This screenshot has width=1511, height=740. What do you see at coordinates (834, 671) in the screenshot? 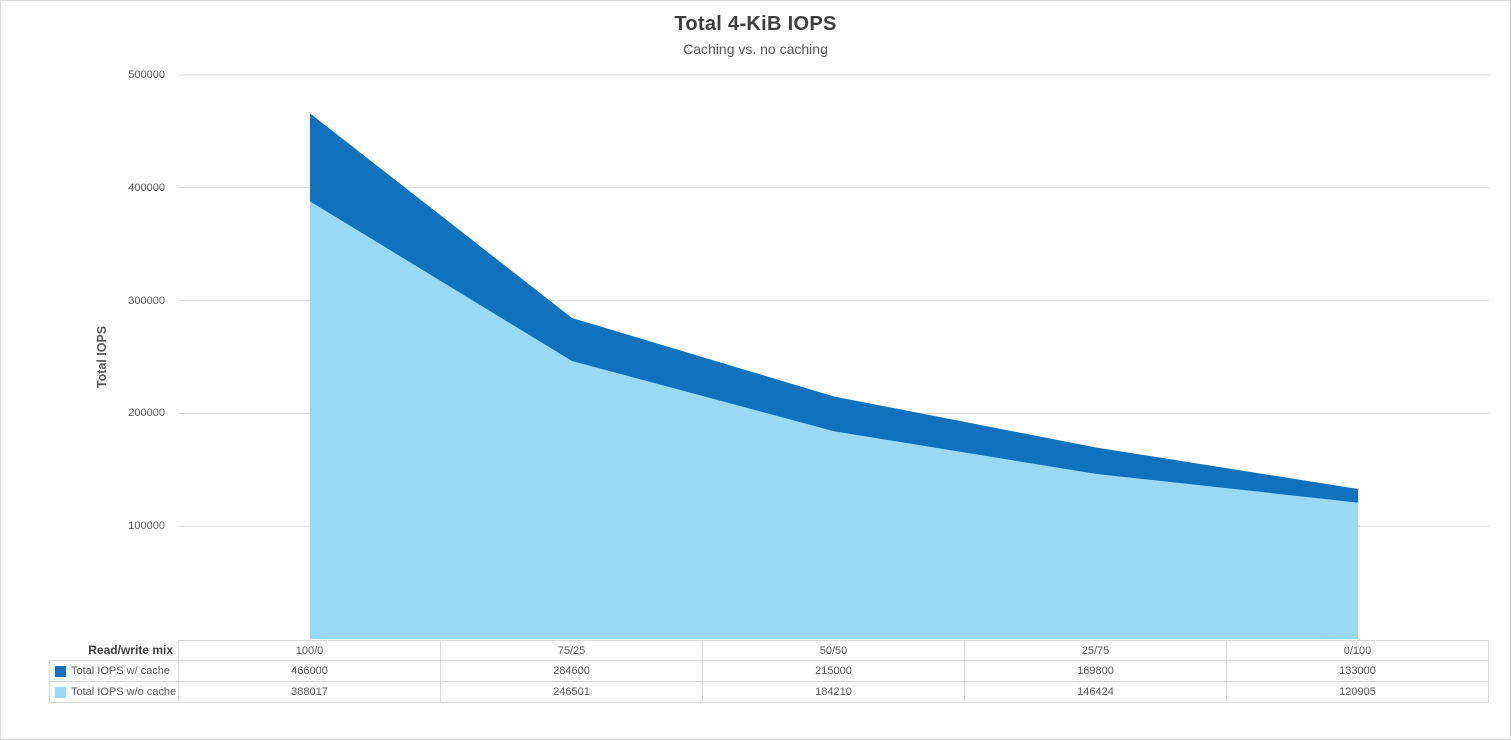
I see `value-cell: 215000` at bounding box center [834, 671].